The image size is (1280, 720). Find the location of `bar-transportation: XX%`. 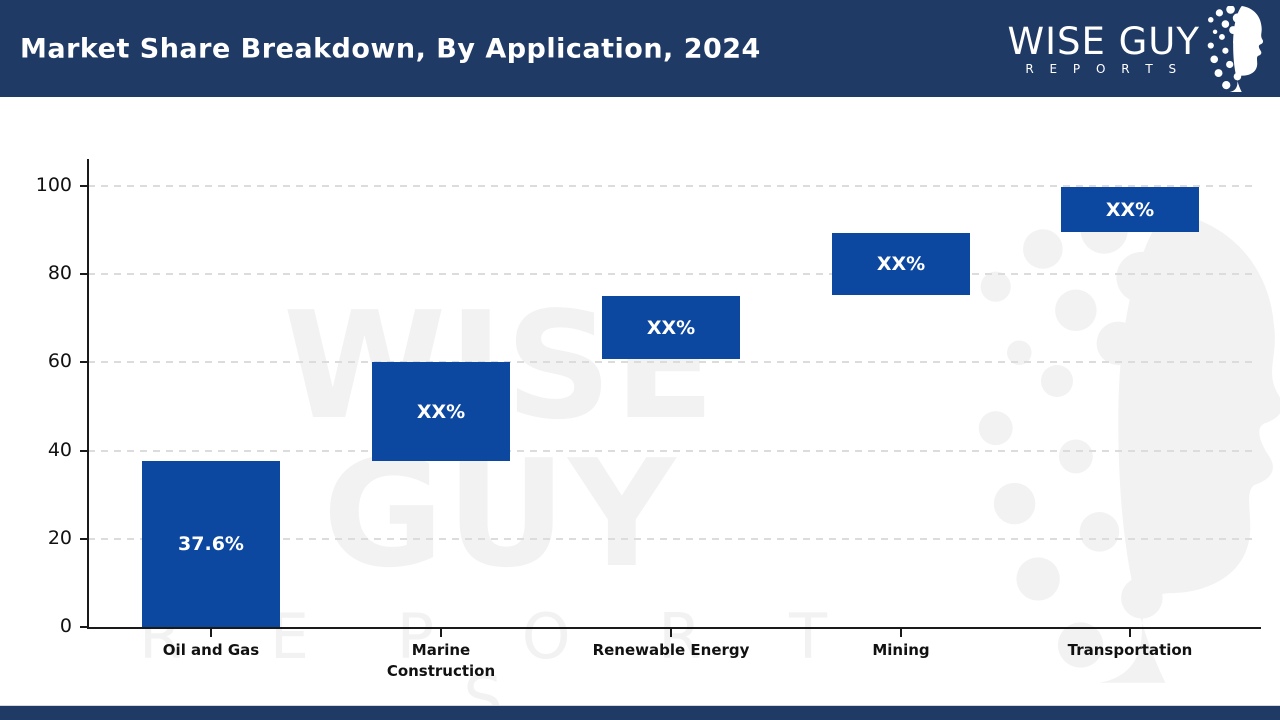

bar-transportation: XX% is located at coordinates (1130, 209).